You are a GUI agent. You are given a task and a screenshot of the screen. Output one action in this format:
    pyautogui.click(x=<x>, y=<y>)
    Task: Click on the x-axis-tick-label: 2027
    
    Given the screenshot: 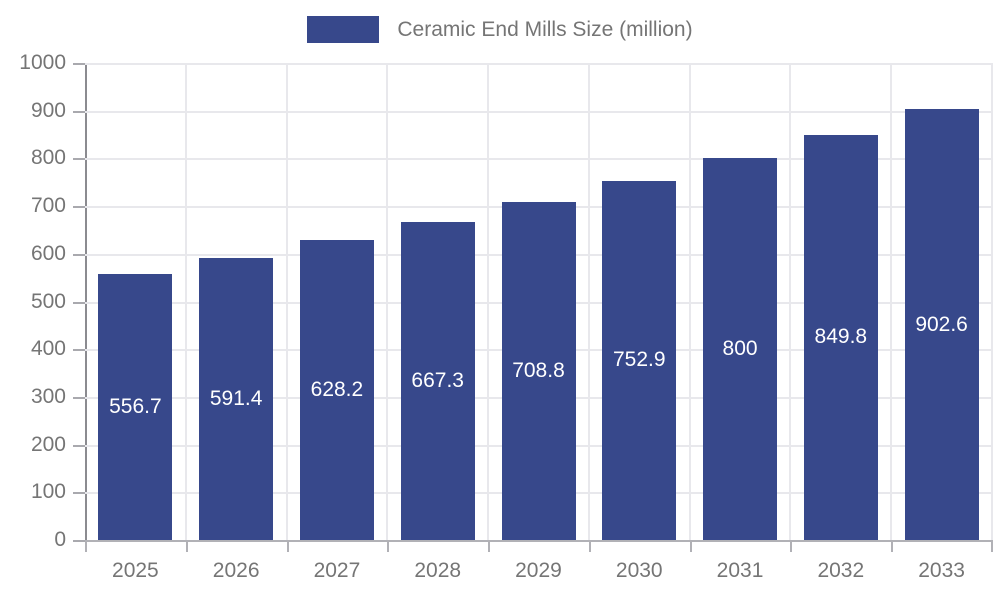 What is the action you would take?
    pyautogui.click(x=337, y=570)
    